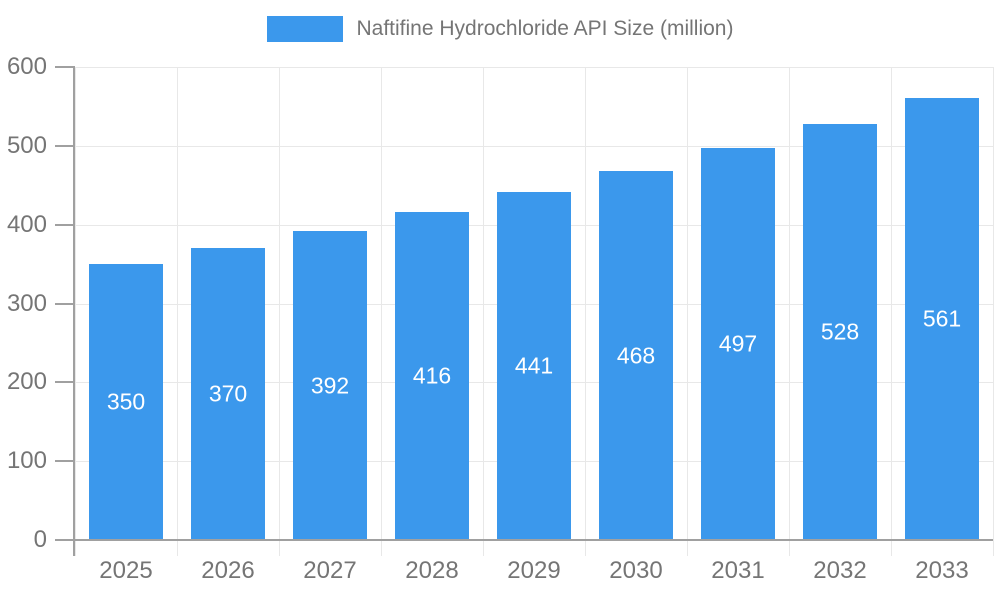 Image resolution: width=1000 pixels, height=600 pixels. Describe the element at coordinates (534, 570) in the screenshot. I see `x-axis-tick-label: 2029` at that location.